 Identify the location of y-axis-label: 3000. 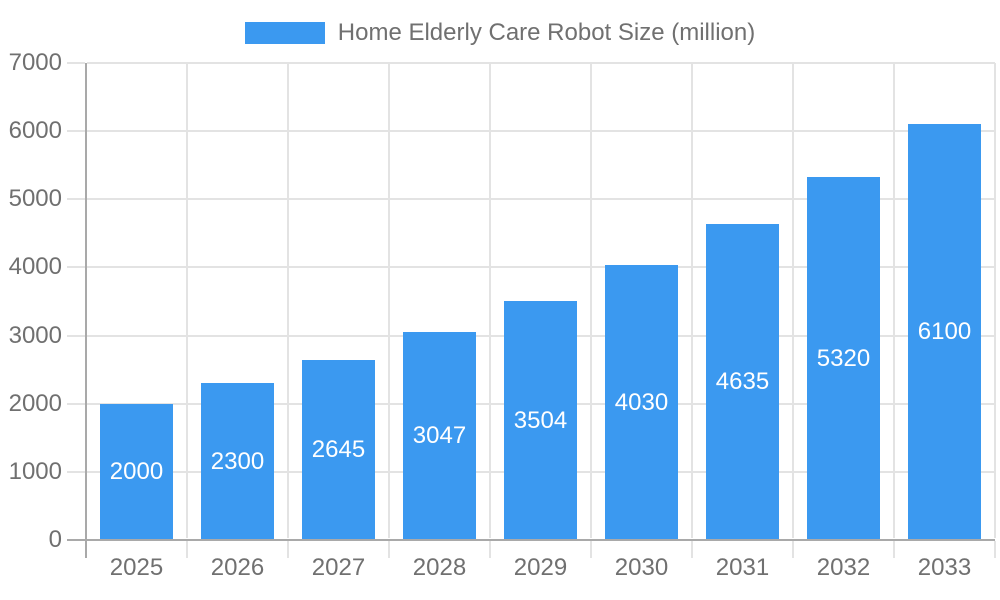
(35, 335).